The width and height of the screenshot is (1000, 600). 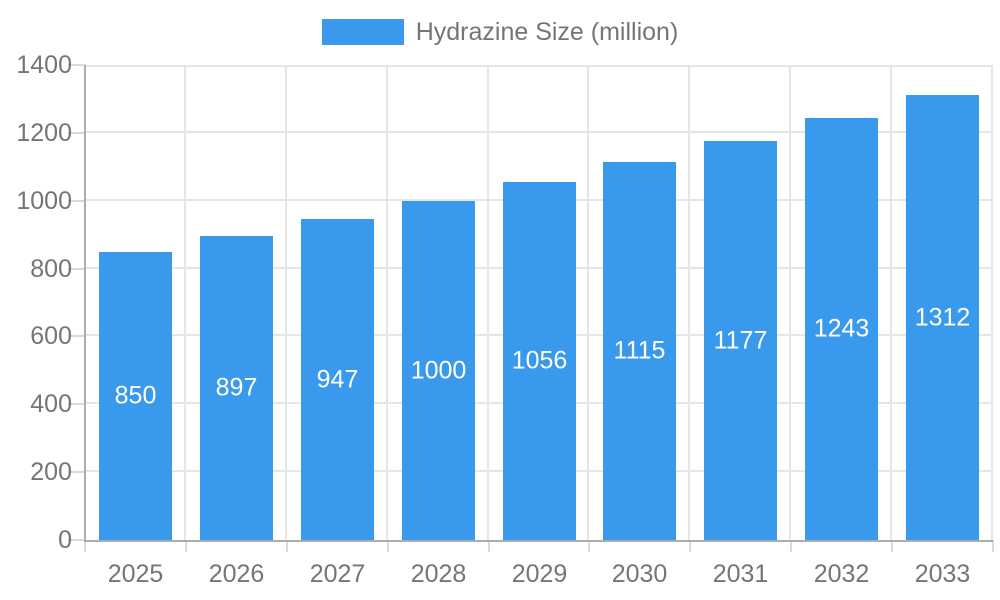 What do you see at coordinates (547, 32) in the screenshot?
I see `legend-label: Hydrazine Size (million)` at bounding box center [547, 32].